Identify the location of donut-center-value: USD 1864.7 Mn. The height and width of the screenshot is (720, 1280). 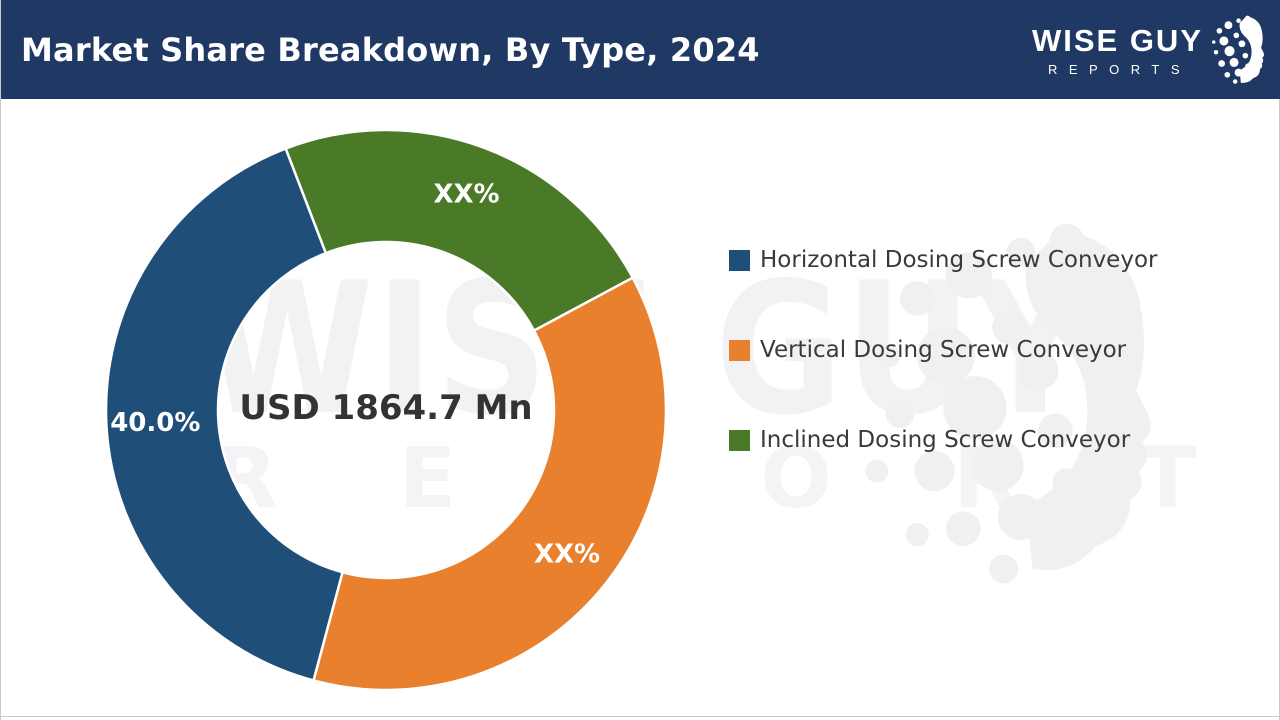
(386, 408).